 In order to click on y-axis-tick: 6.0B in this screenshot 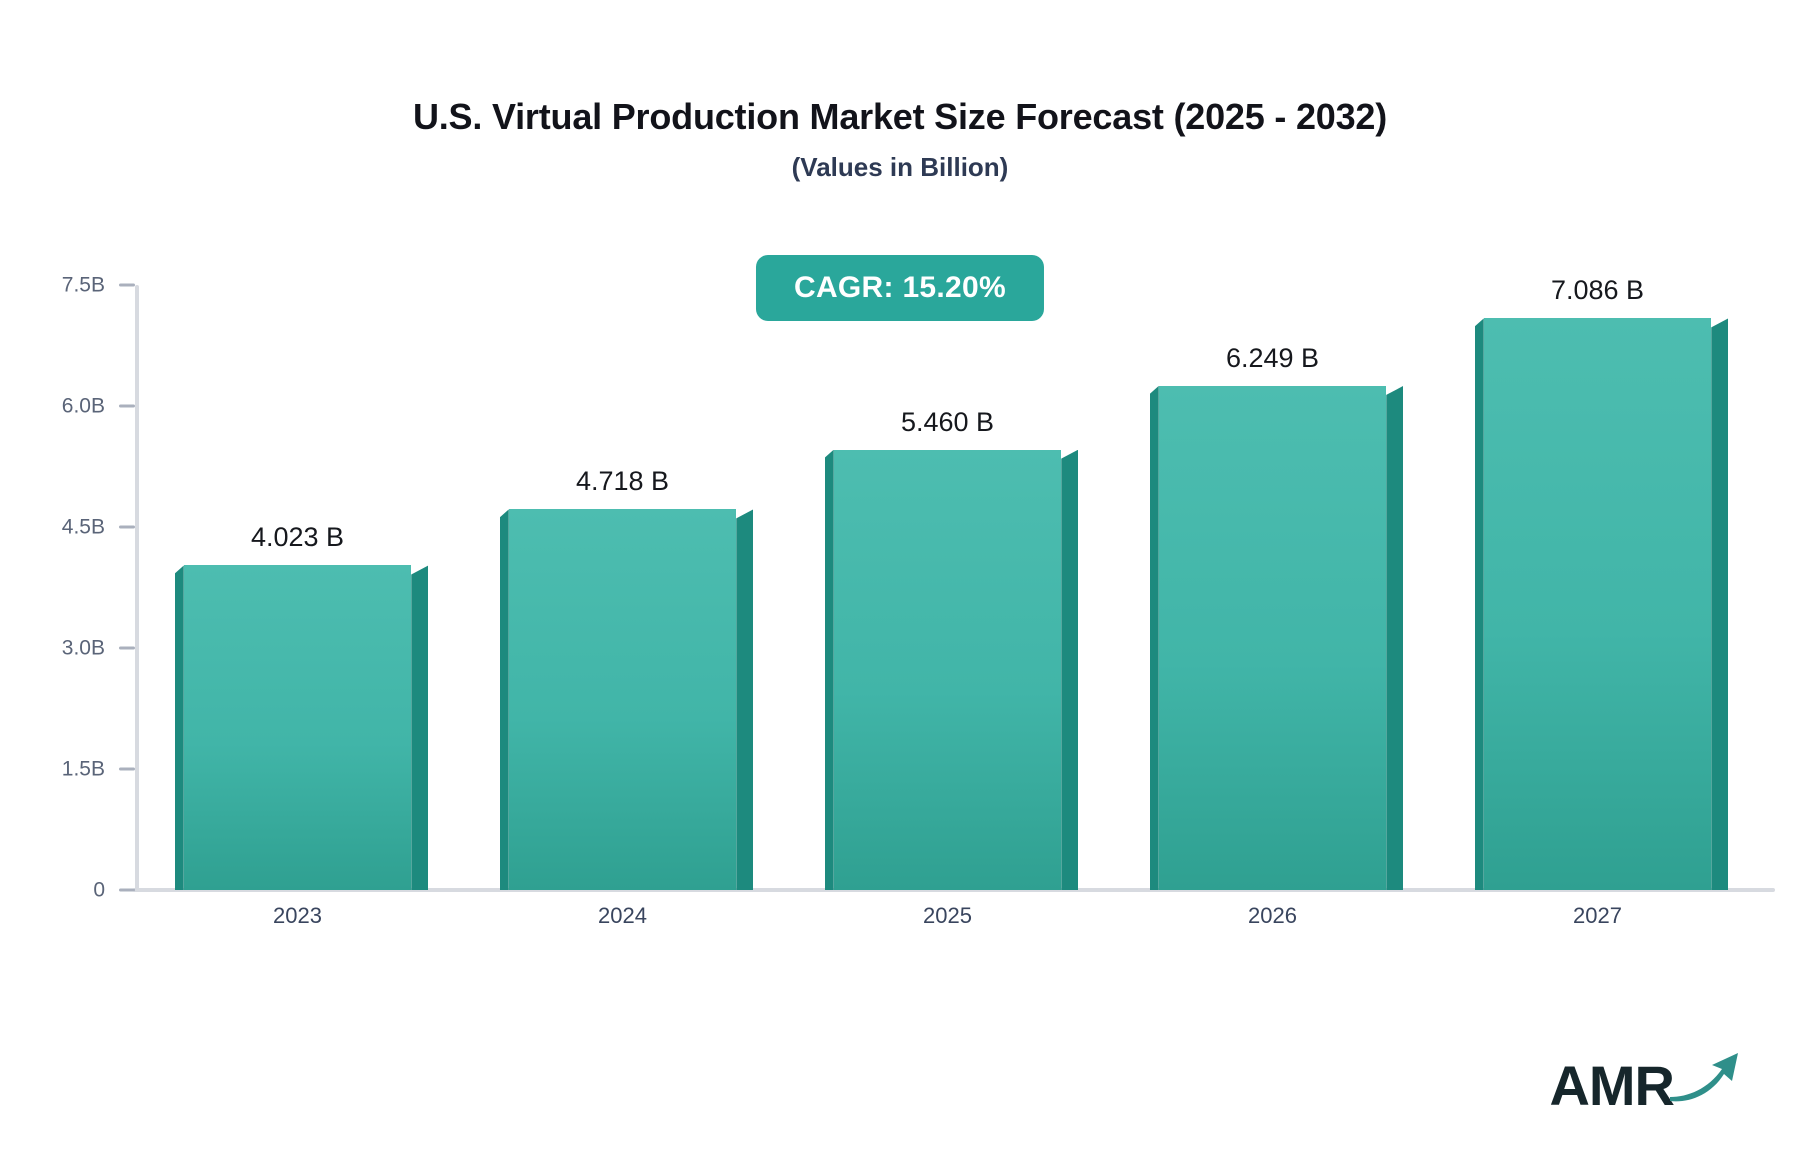, I will do `click(98, 406)`.